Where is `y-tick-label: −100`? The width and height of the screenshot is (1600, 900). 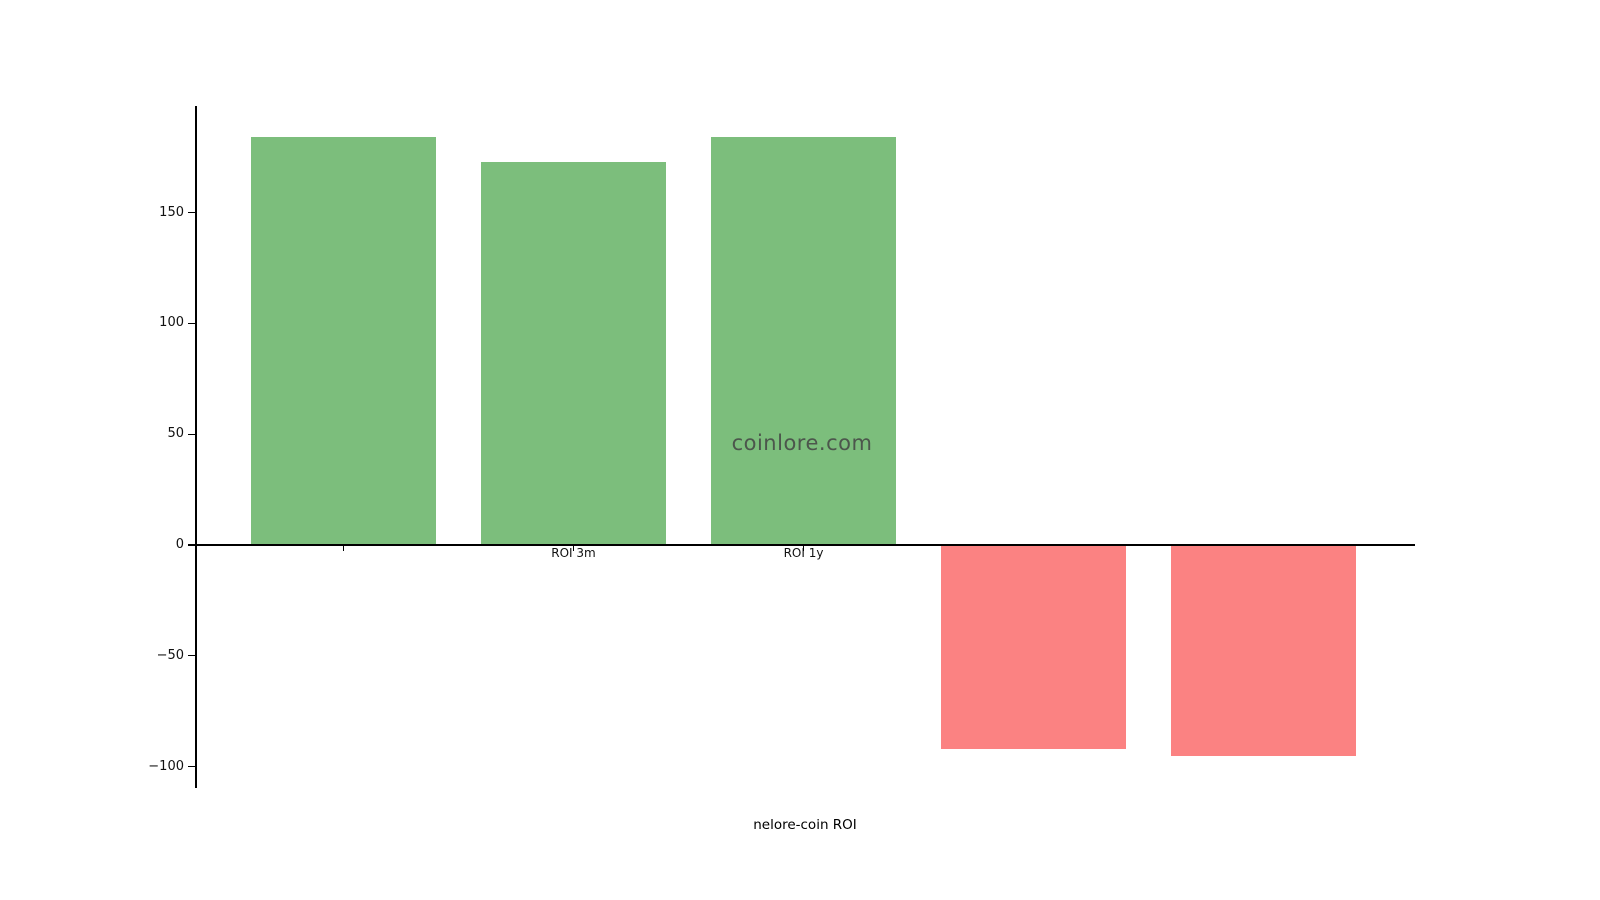 y-tick-label: −100 is located at coordinates (166, 766).